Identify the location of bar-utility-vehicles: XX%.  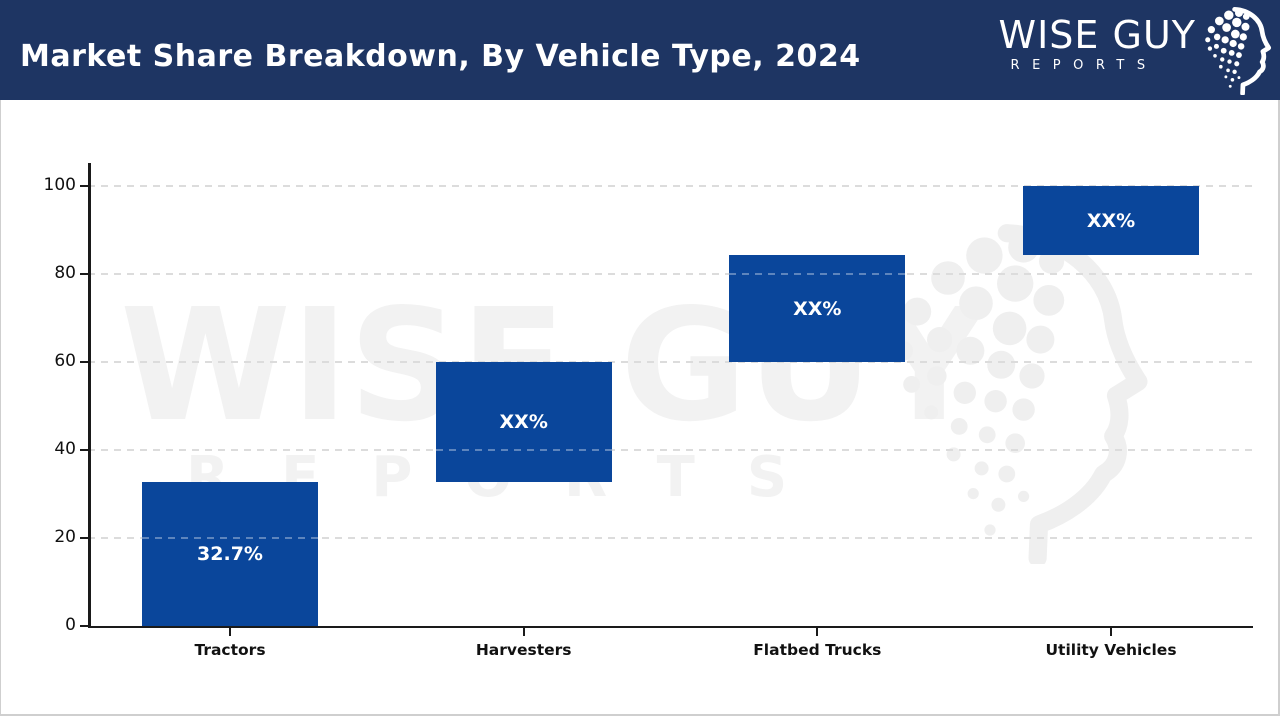
(1111, 221).